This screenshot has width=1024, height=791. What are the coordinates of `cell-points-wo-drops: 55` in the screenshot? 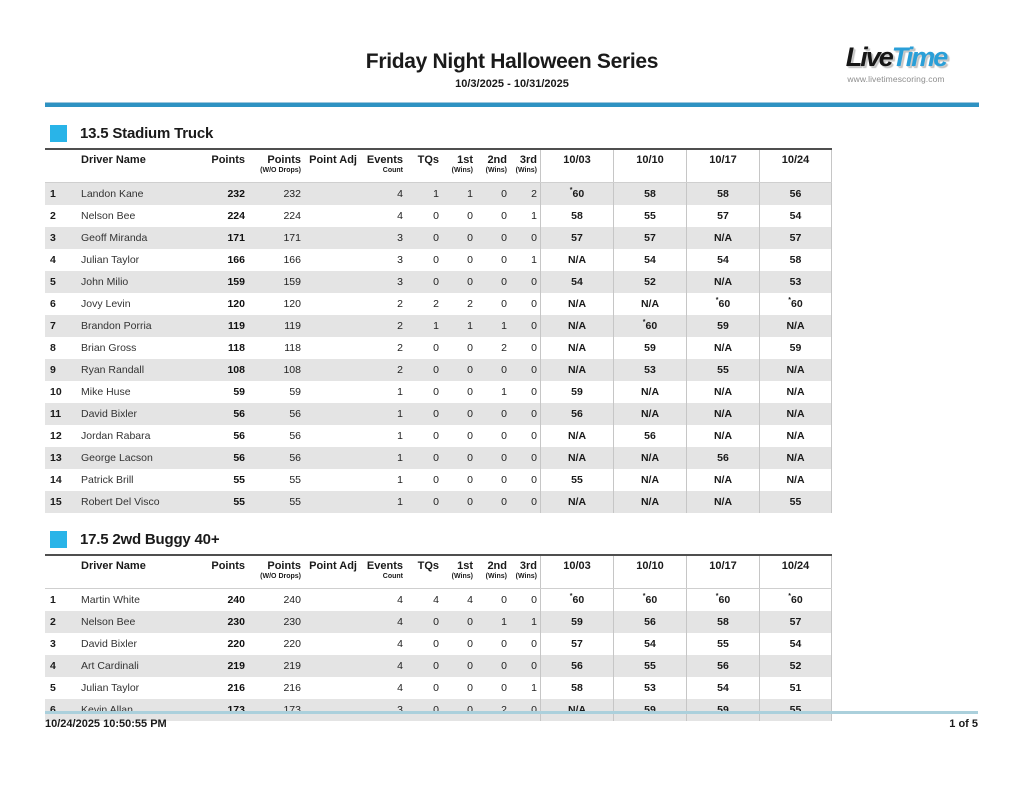 It's located at (295, 480).